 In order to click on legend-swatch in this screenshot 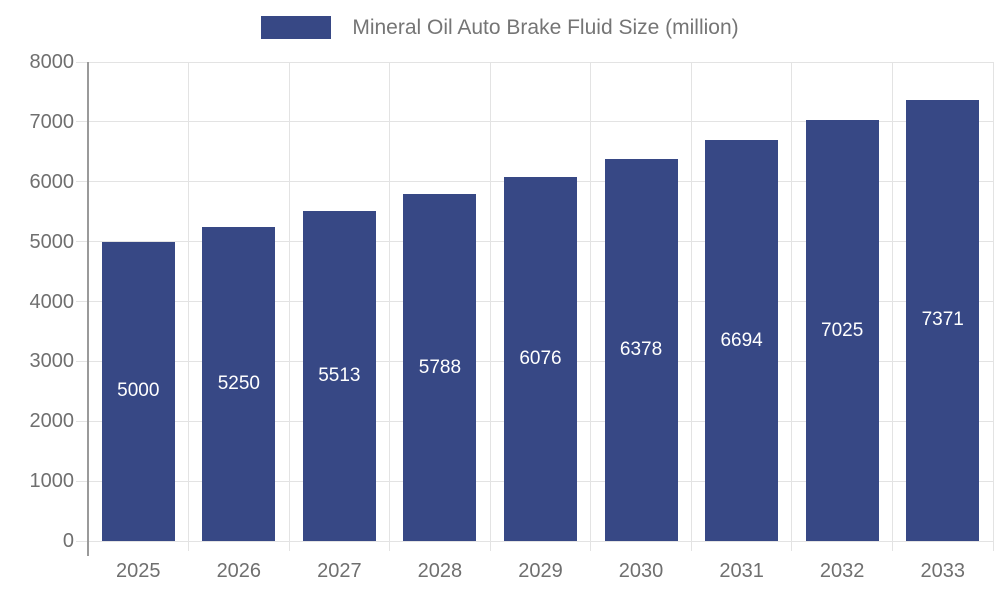, I will do `click(296, 27)`.